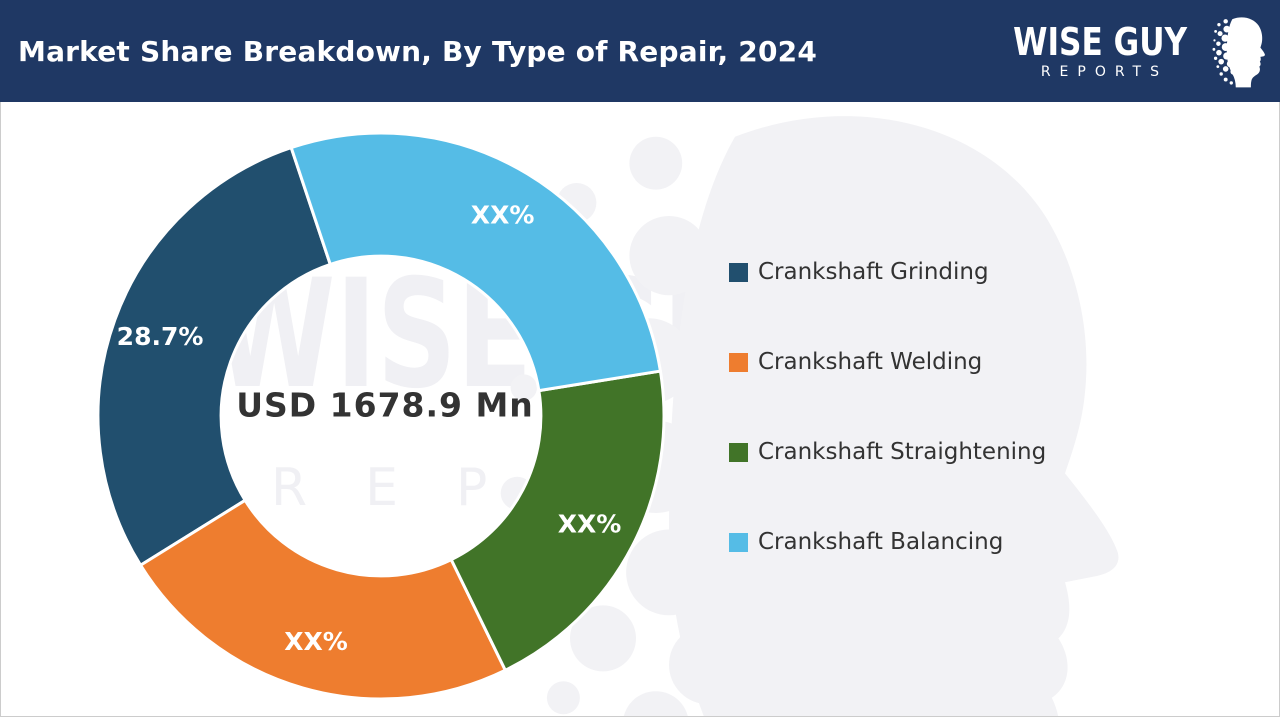 The height and width of the screenshot is (720, 1280). I want to click on wise-guy-logo: WISE GUY REPORTS, so click(1130, 51).